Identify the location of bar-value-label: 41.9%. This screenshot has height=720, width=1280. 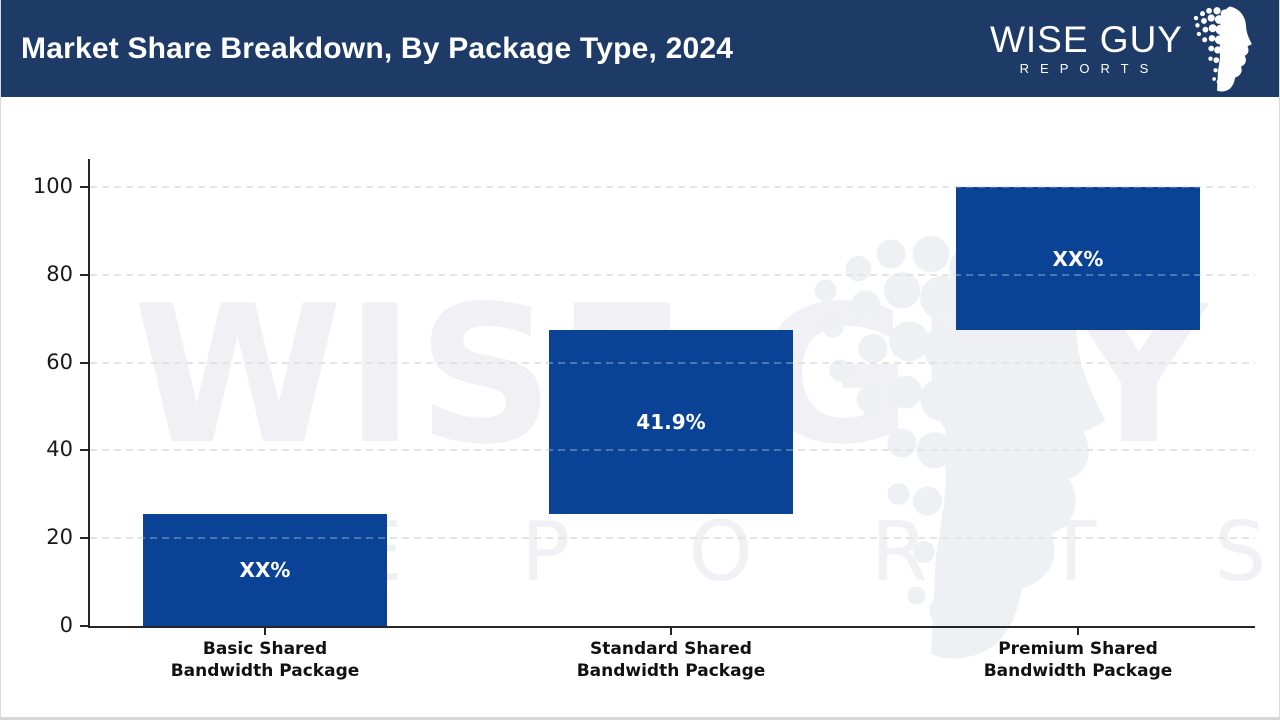
(671, 422).